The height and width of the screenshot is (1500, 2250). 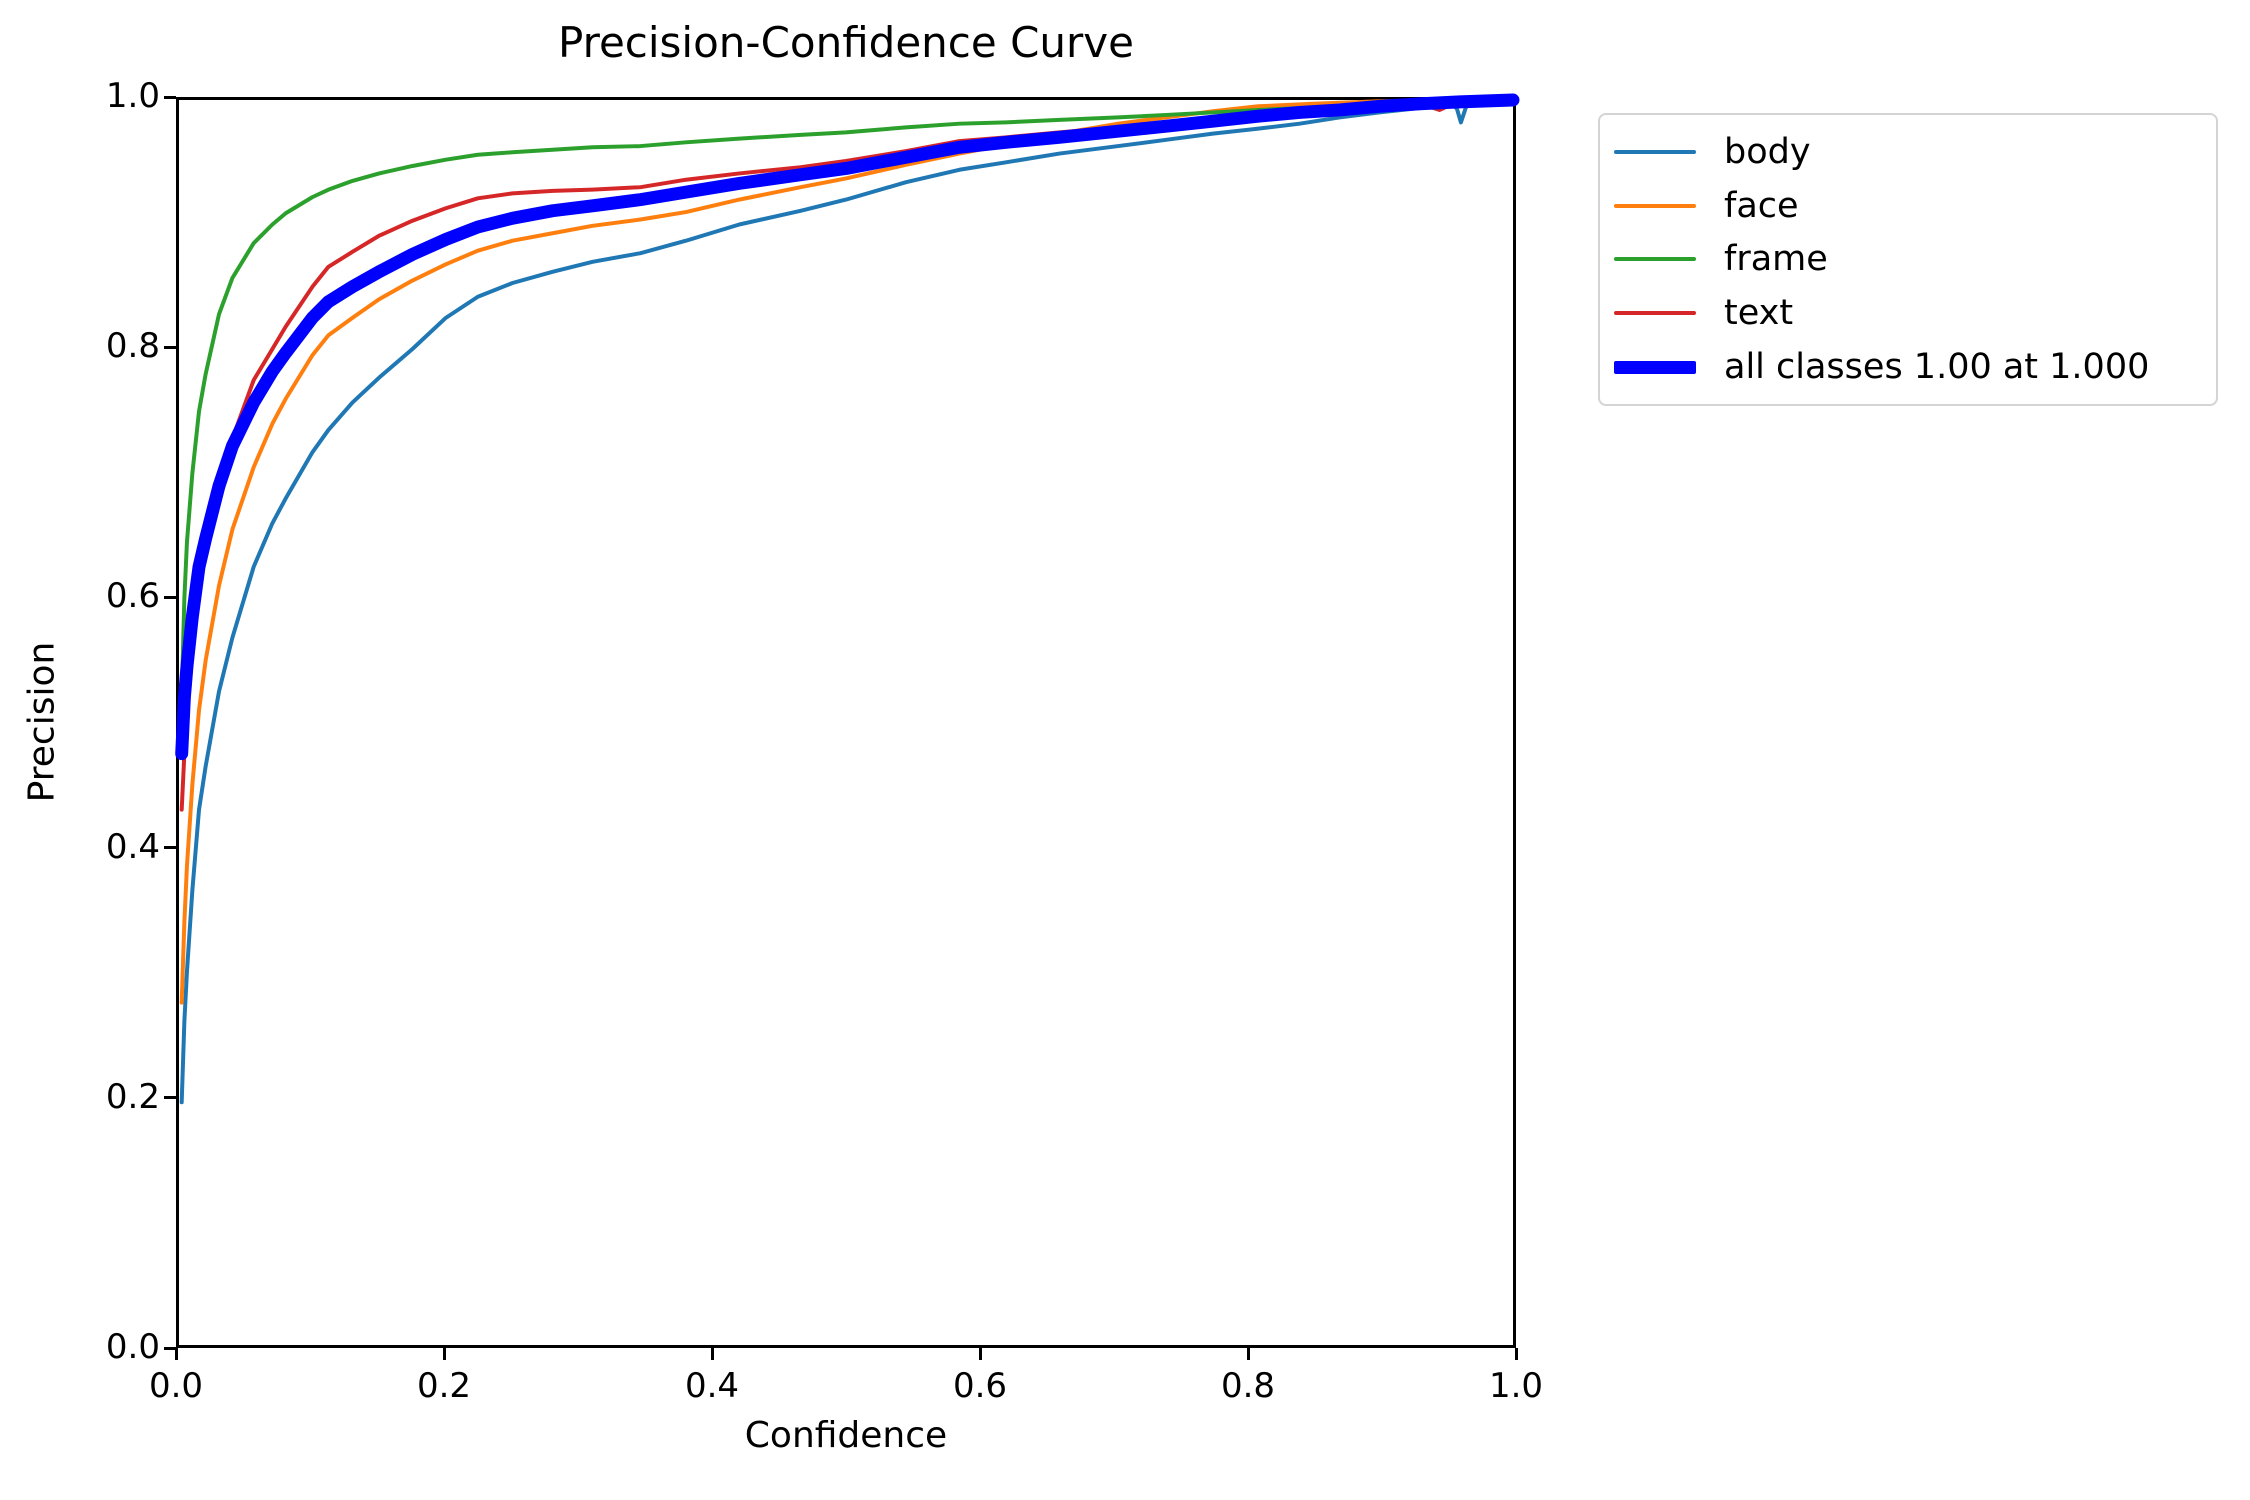 What do you see at coordinates (132, 1096) in the screenshot?
I see `y-tick-label: 0.2` at bounding box center [132, 1096].